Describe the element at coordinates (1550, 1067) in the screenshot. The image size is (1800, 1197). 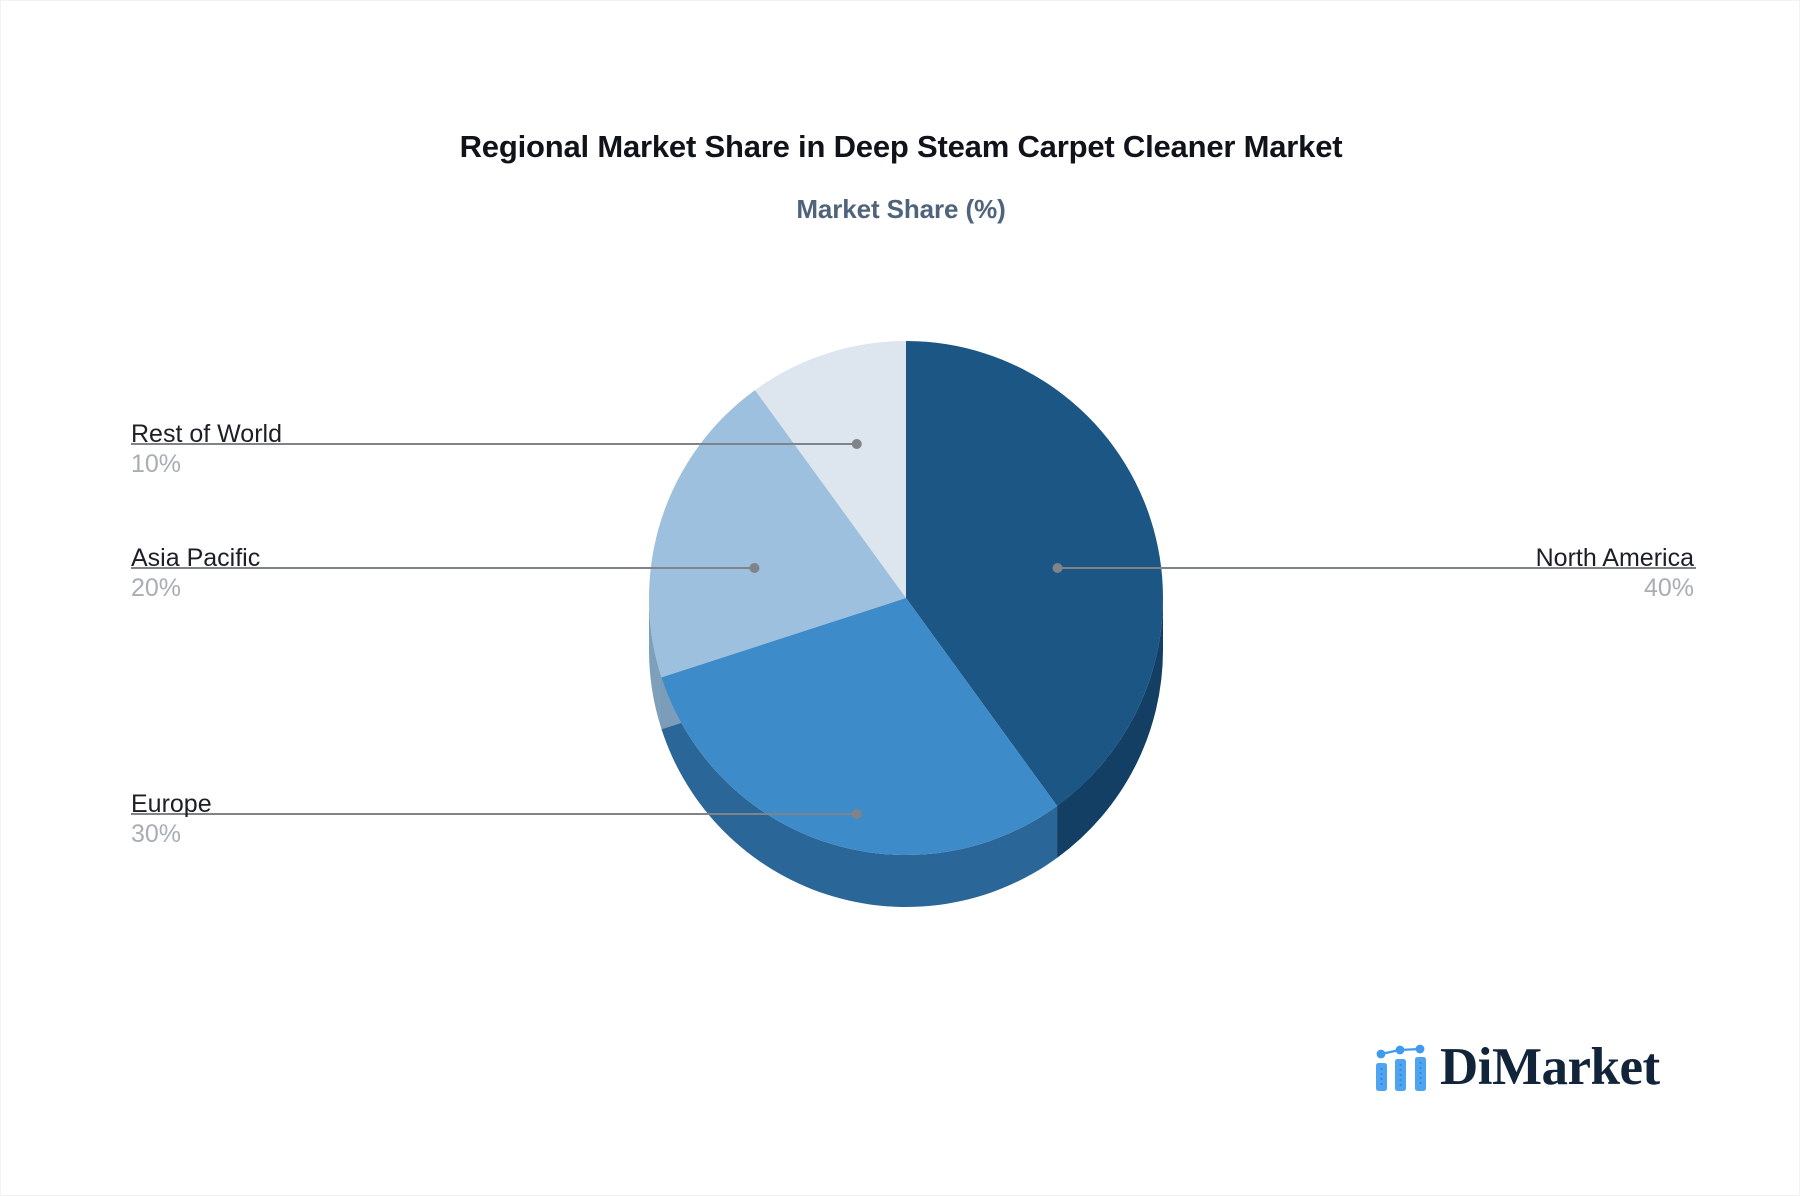
I see `logo-wordmark: DiMarket` at that location.